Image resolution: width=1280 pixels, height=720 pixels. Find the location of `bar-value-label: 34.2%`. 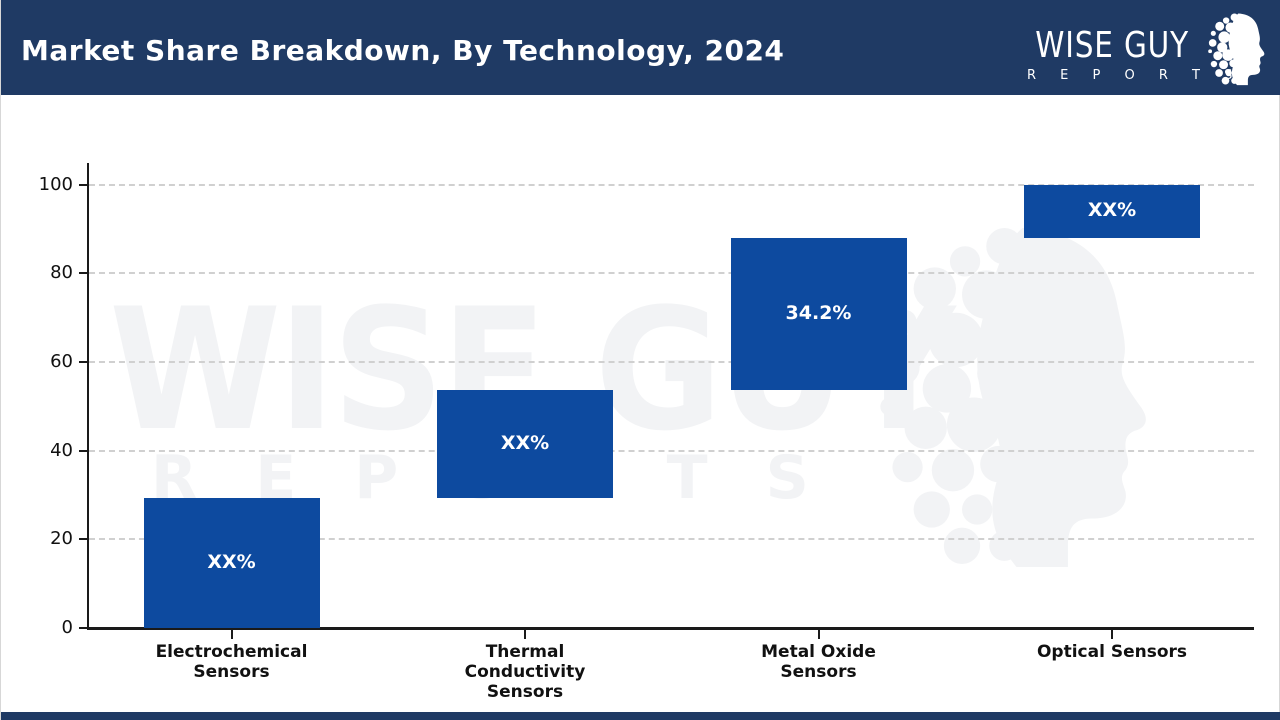

bar-value-label: 34.2% is located at coordinates (818, 312).